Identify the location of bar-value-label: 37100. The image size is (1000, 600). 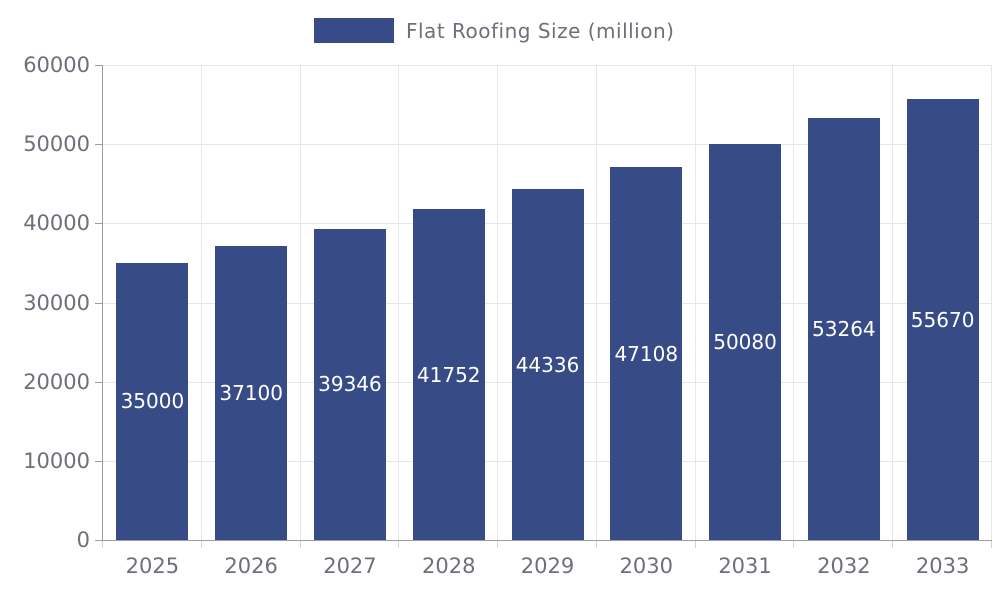
(251, 393).